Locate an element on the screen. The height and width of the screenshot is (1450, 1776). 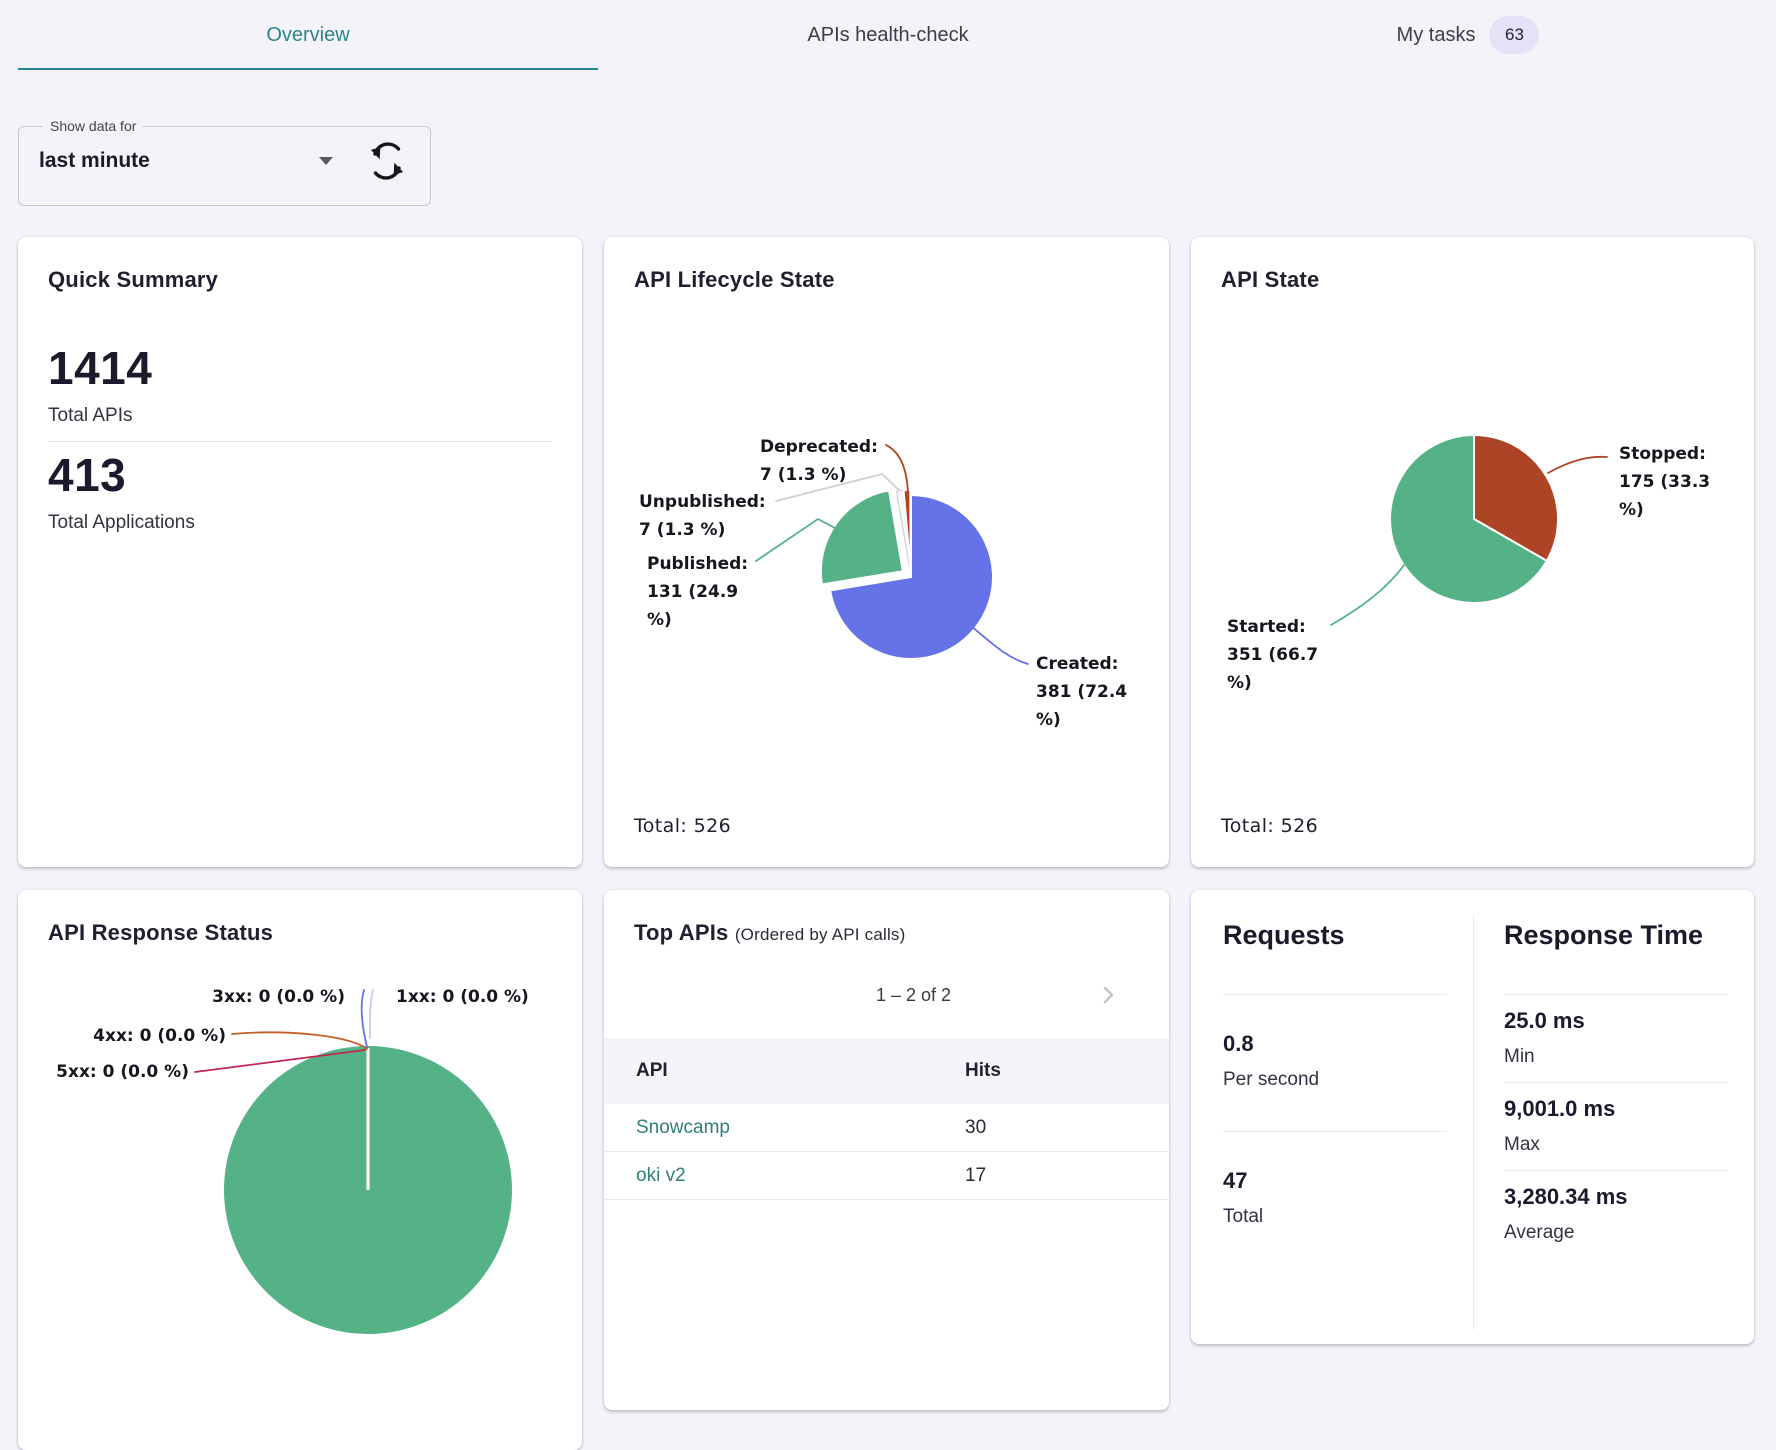
api-state-total: Total: 526 is located at coordinates (1270, 826).